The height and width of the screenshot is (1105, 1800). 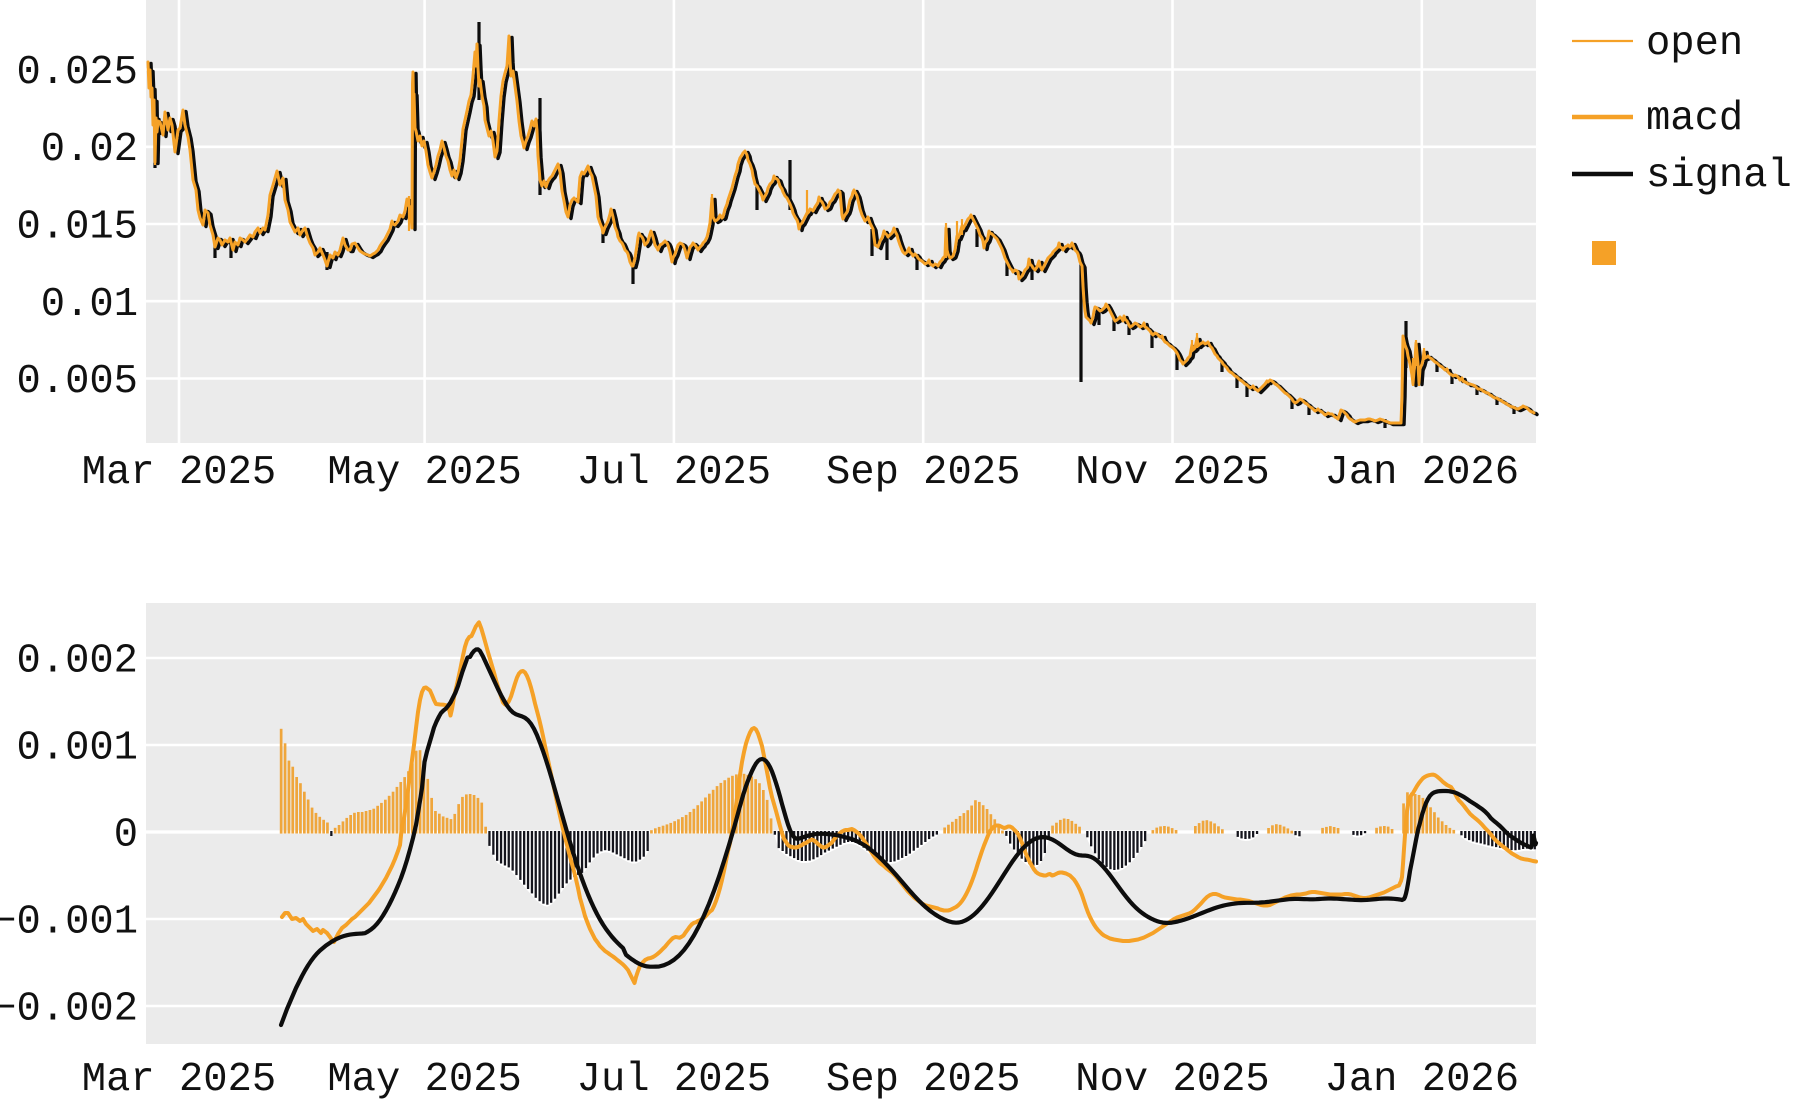 What do you see at coordinates (77, 382) in the screenshot?
I see `svg-text: 0.005` at bounding box center [77, 382].